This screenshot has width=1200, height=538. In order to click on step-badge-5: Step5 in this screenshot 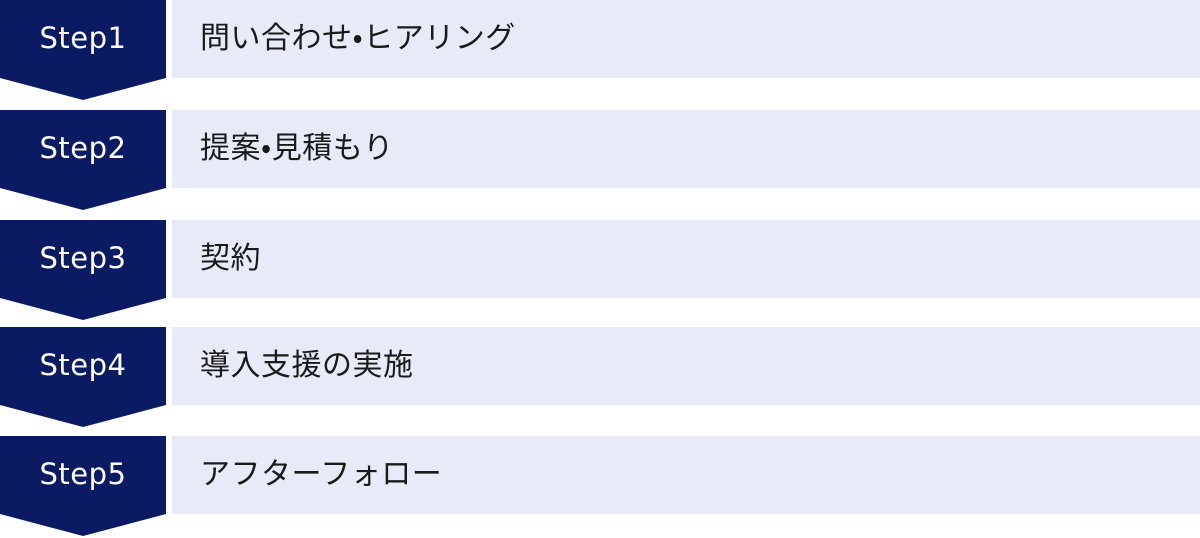, I will do `click(83, 486)`.